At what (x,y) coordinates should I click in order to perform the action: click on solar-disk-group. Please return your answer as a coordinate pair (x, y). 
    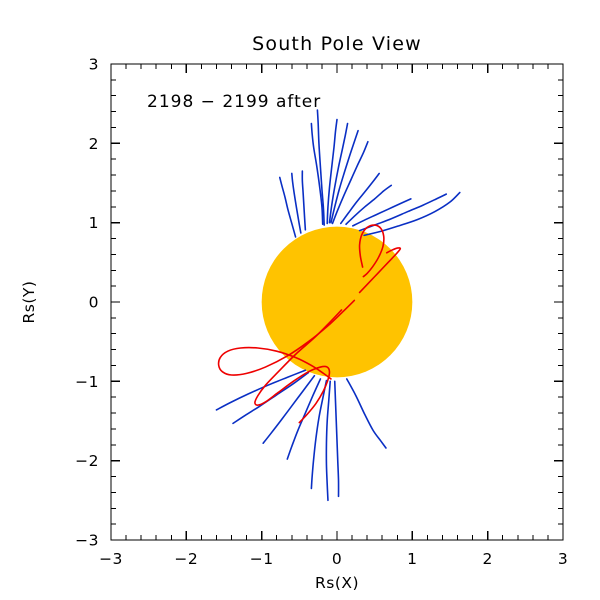
    Looking at the image, I should click on (337, 302).